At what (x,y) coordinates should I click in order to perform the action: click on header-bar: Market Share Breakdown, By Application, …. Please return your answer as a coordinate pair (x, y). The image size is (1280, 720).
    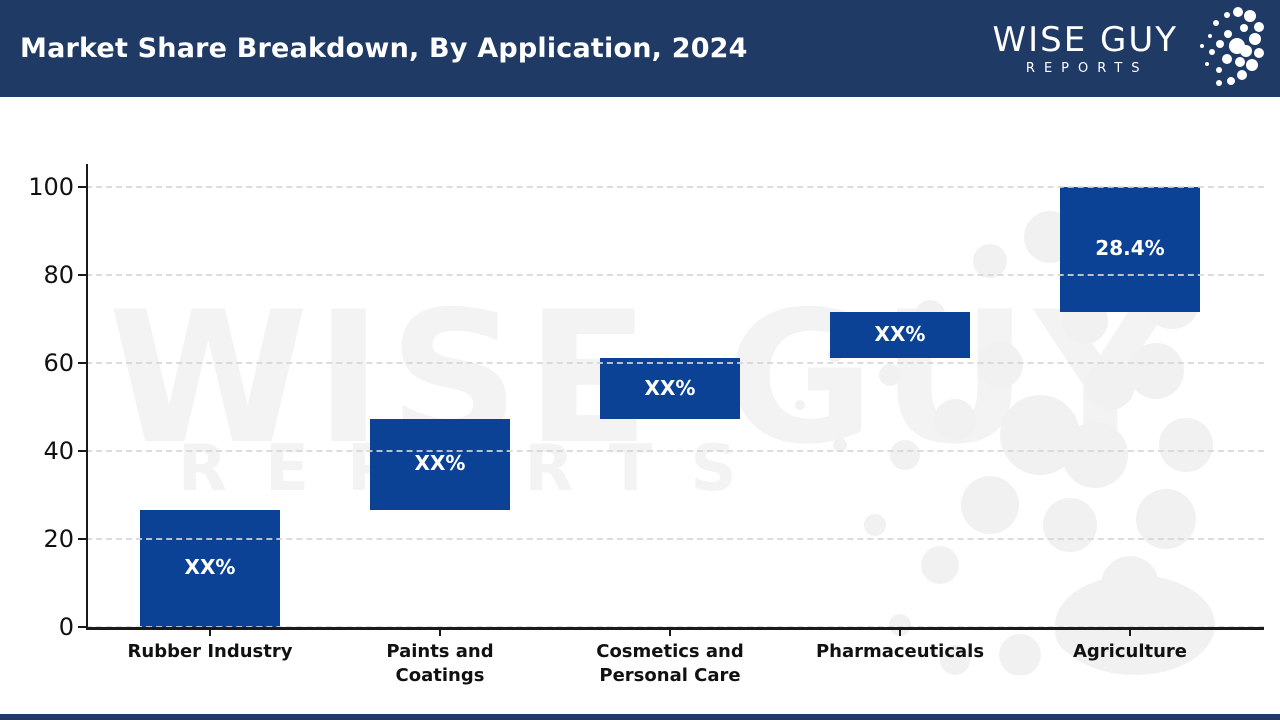
    Looking at the image, I should click on (640, 48).